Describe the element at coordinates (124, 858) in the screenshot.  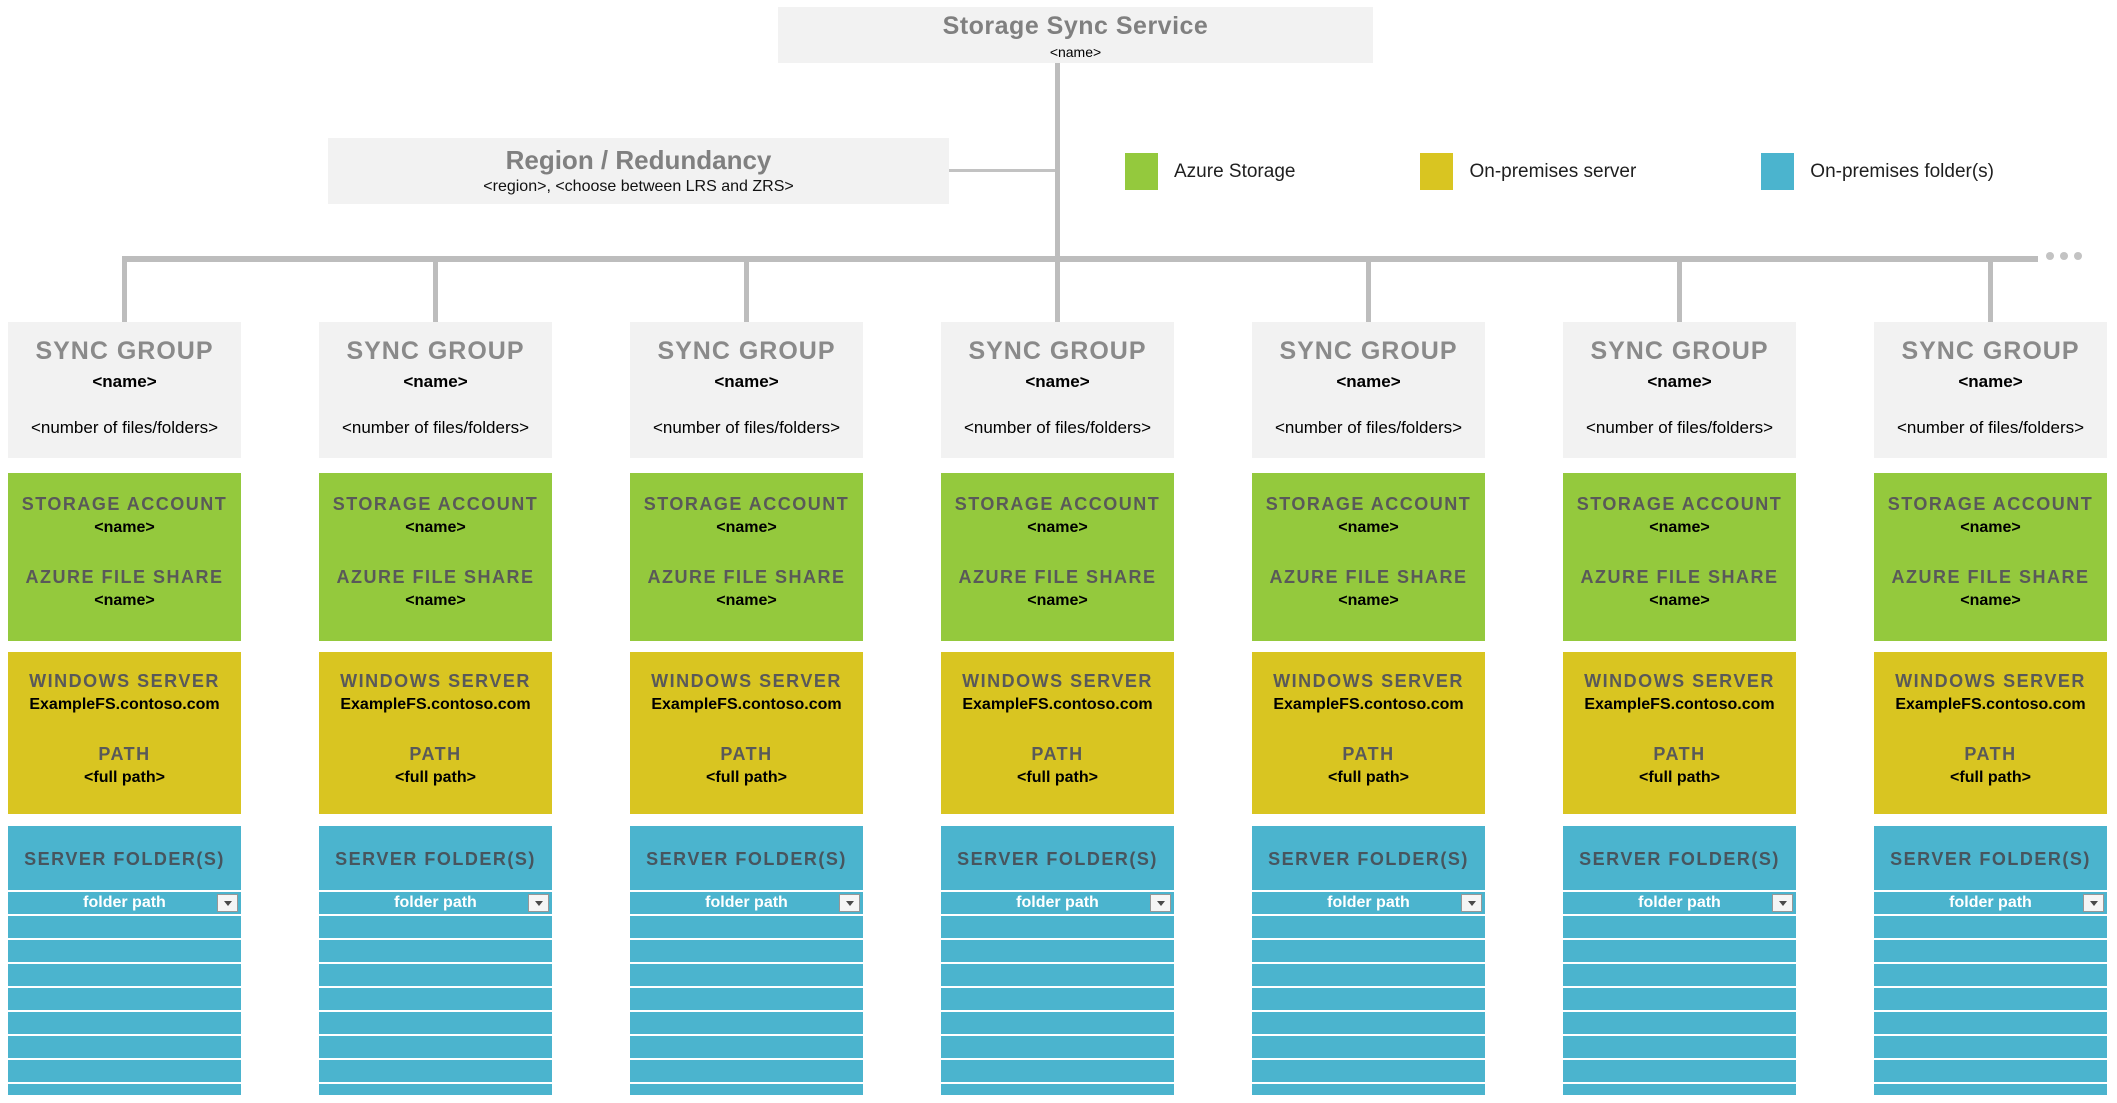
I see `server-folders-header: SERVER FOLDER(S)` at that location.